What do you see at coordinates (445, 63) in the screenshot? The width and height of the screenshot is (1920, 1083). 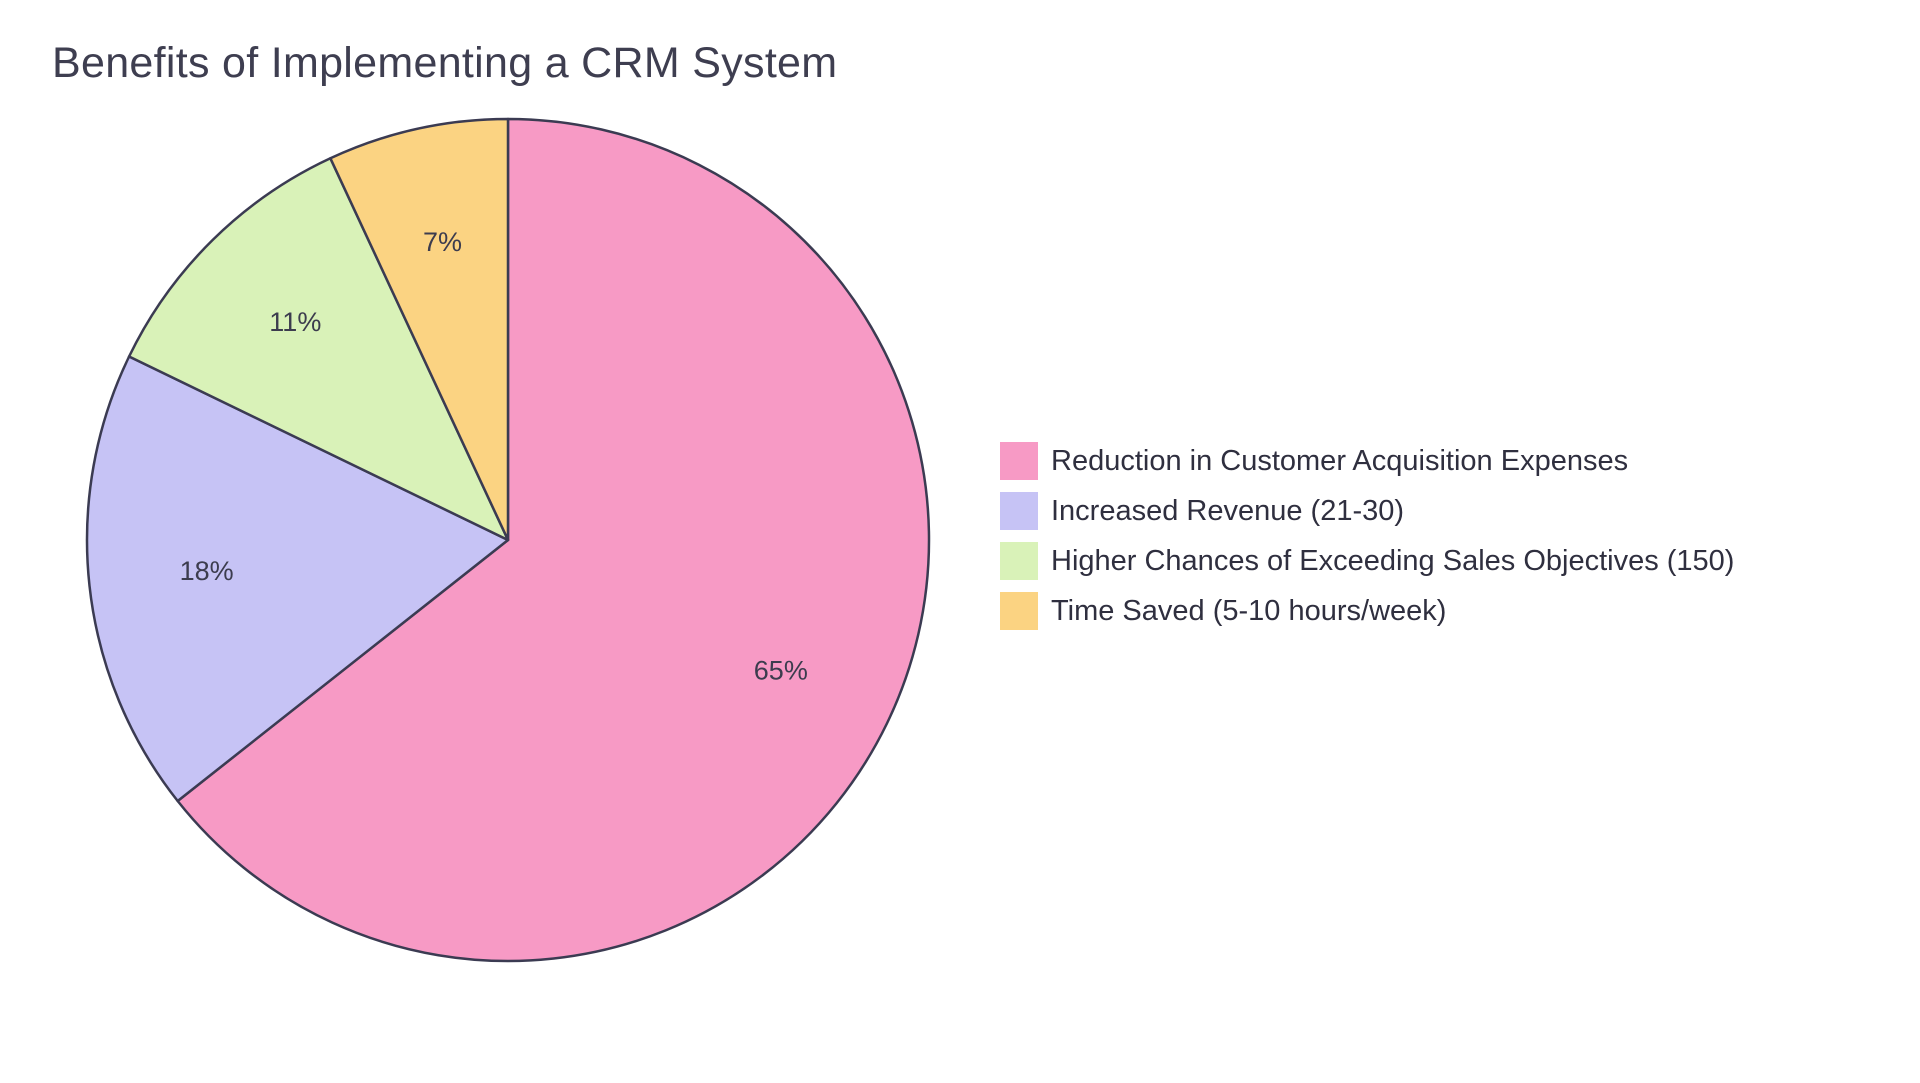 I see `chart-title: Benefits of Implementing a CRM System` at bounding box center [445, 63].